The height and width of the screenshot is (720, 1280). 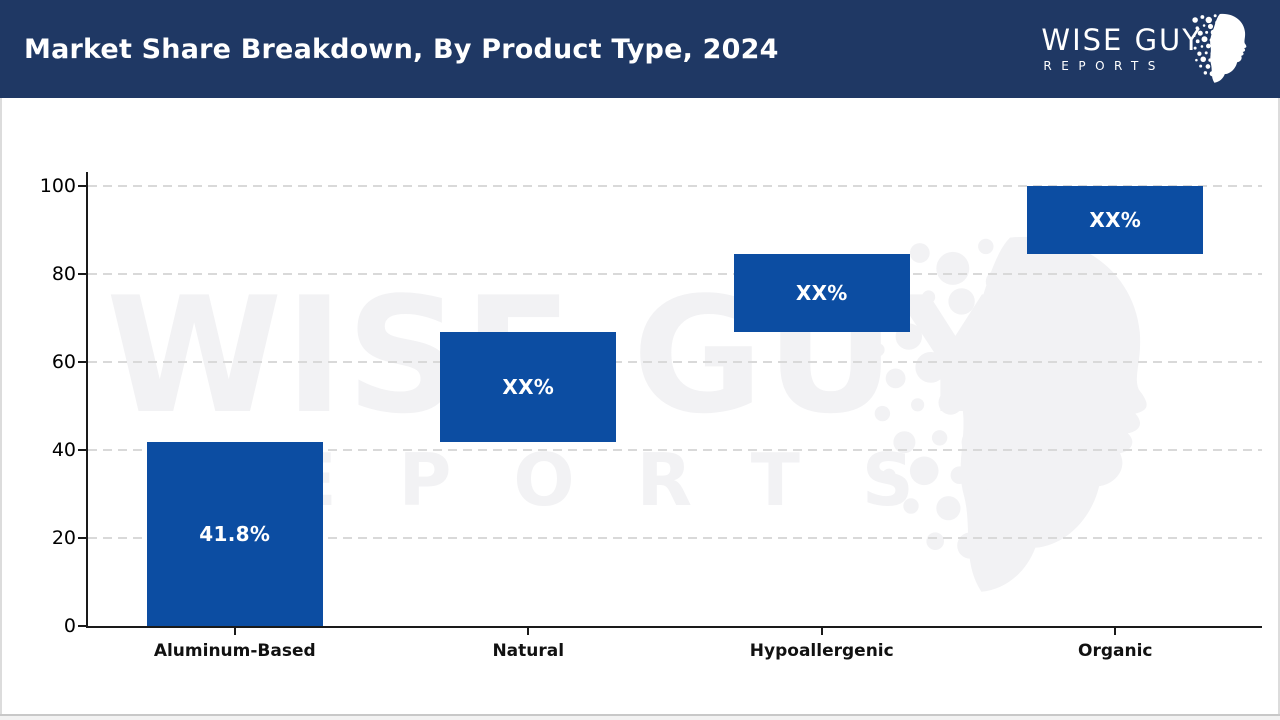 What do you see at coordinates (1104, 65) in the screenshot?
I see `brand-subtitle: REPORTS` at bounding box center [1104, 65].